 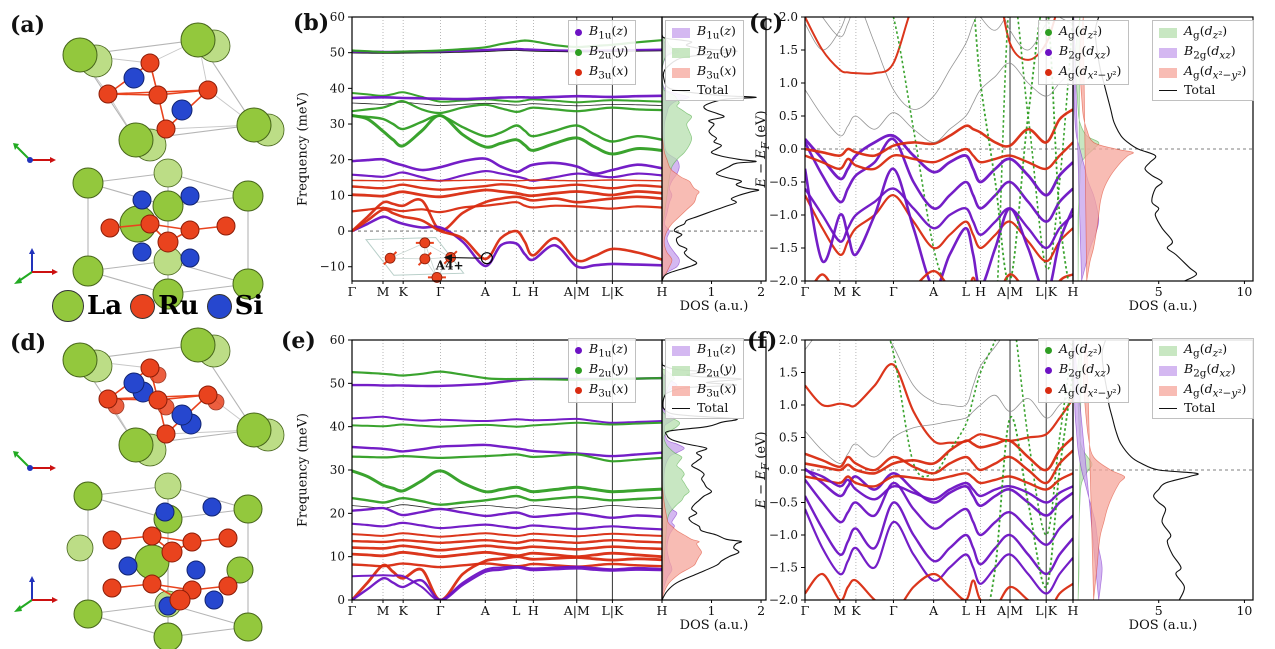 What do you see at coordinates (788, 116) in the screenshot?
I see `y-tick-label: 0.5` at bounding box center [788, 116].